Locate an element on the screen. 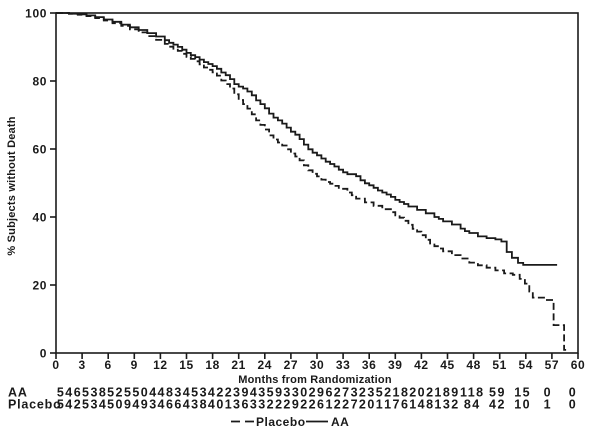  risk-row-label-placebo: Placebo is located at coordinates (35, 405).